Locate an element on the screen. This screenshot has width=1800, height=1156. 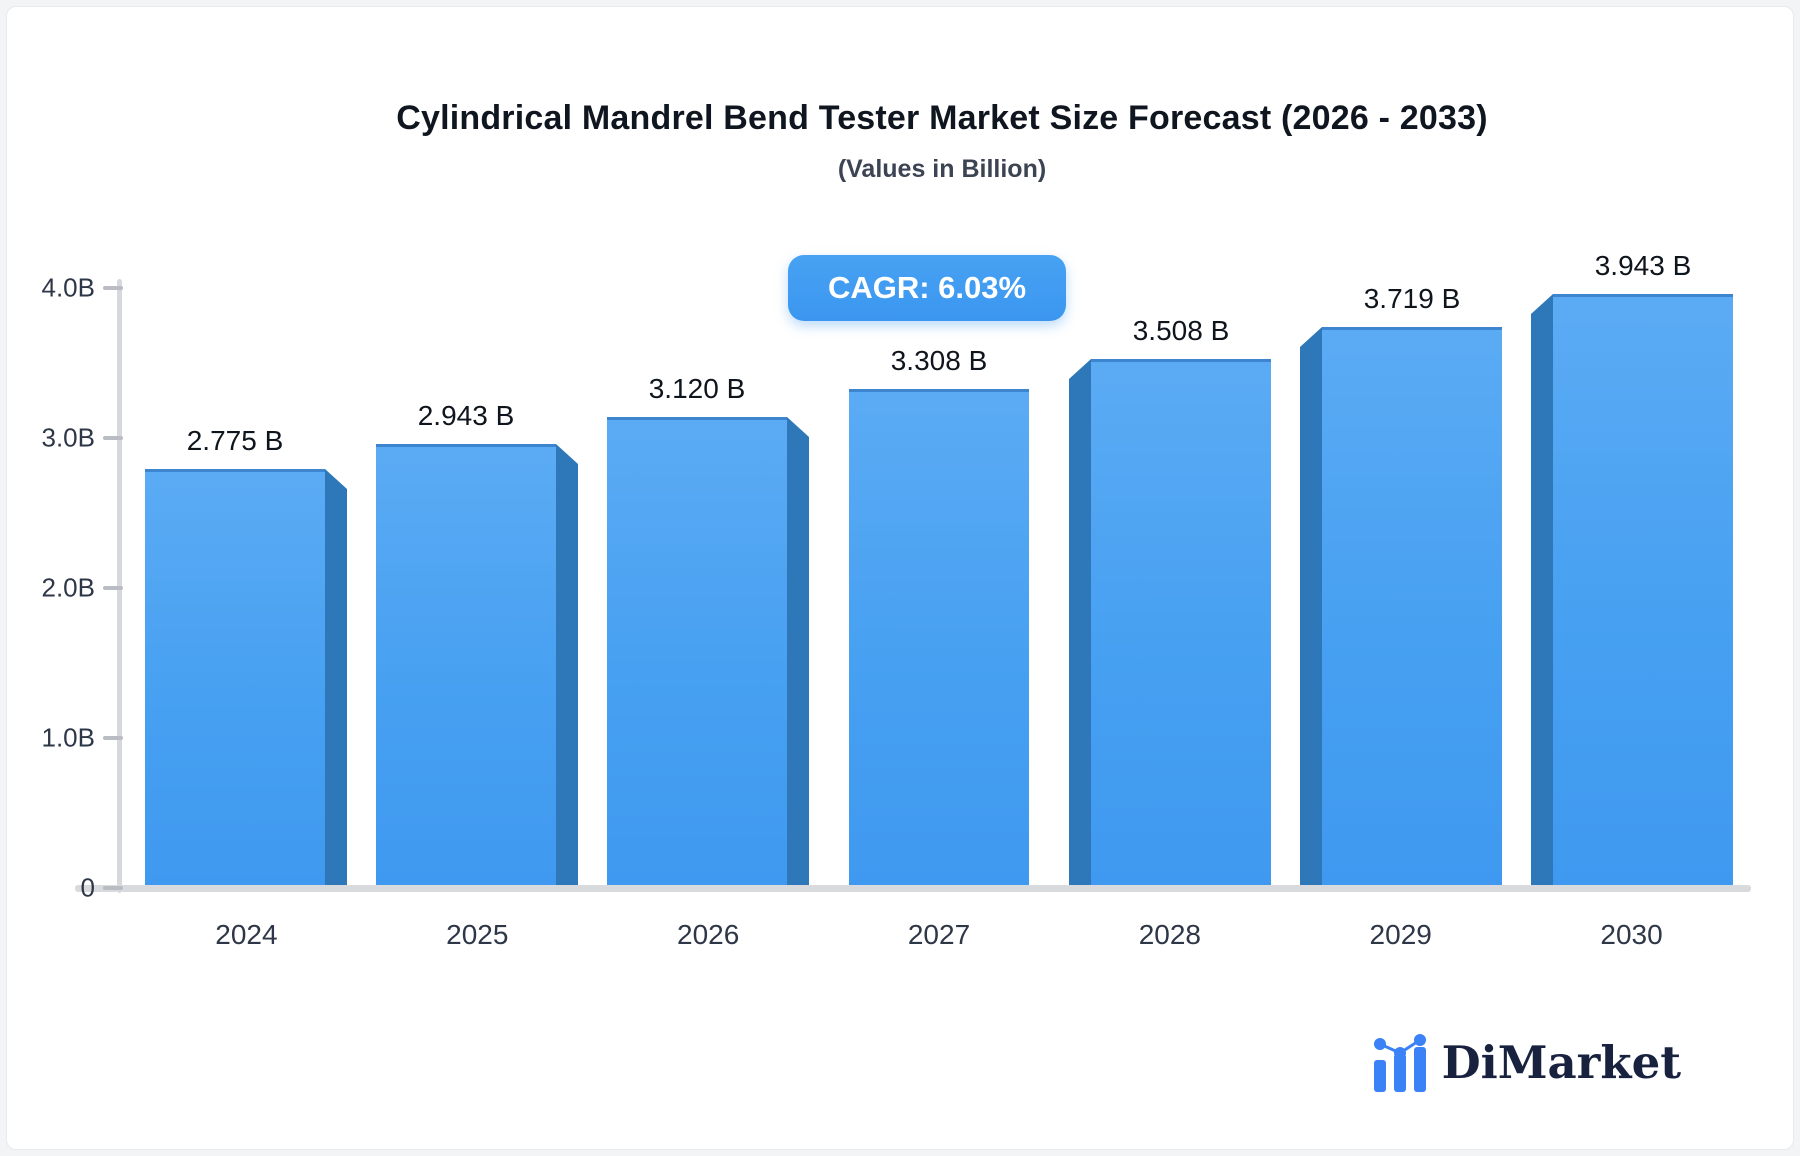
x-tick-label: 2027 is located at coordinates (939, 934).